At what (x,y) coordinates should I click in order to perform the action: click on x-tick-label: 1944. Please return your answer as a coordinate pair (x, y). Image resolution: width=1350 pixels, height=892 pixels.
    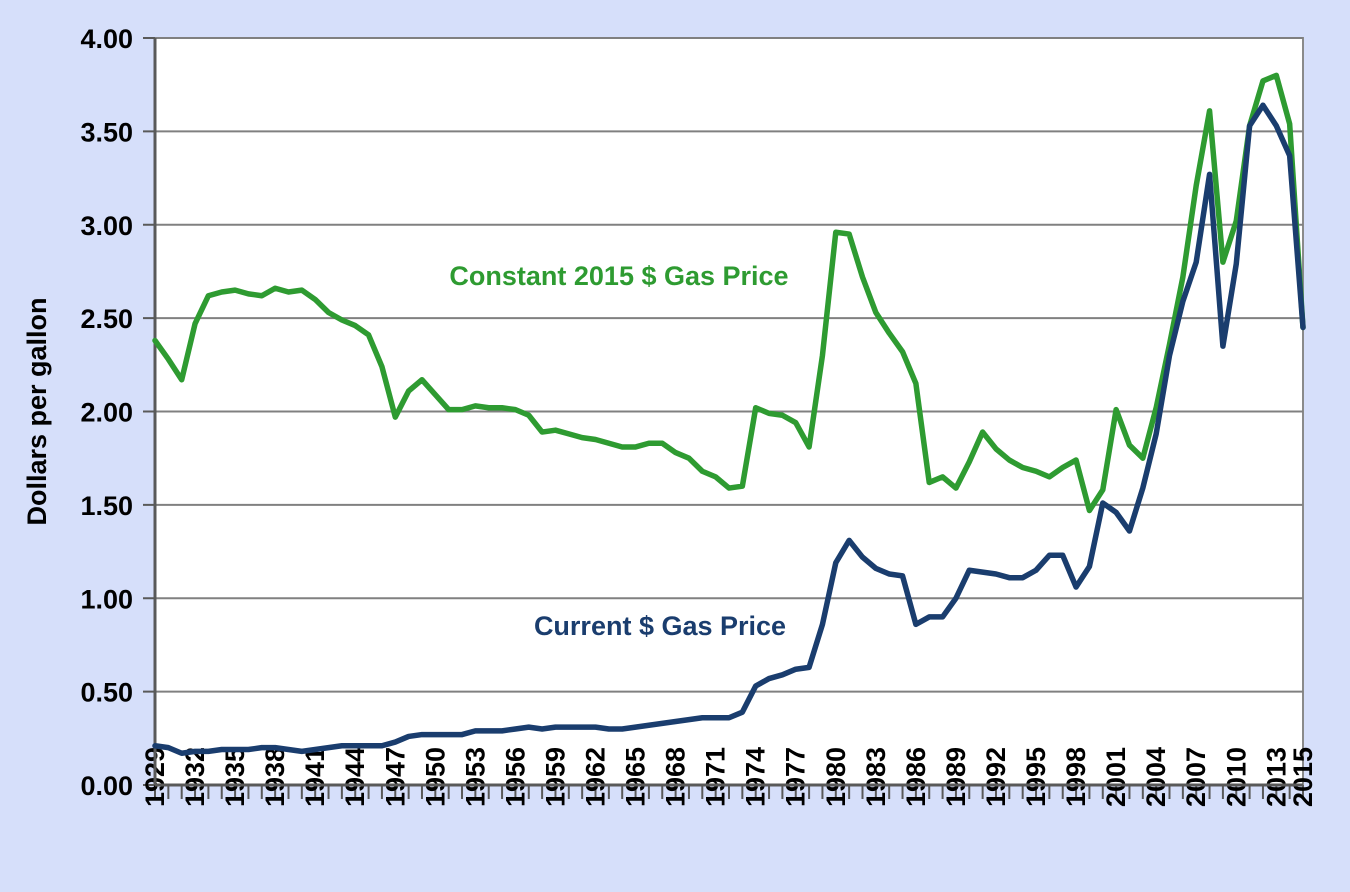
    Looking at the image, I should click on (355, 777).